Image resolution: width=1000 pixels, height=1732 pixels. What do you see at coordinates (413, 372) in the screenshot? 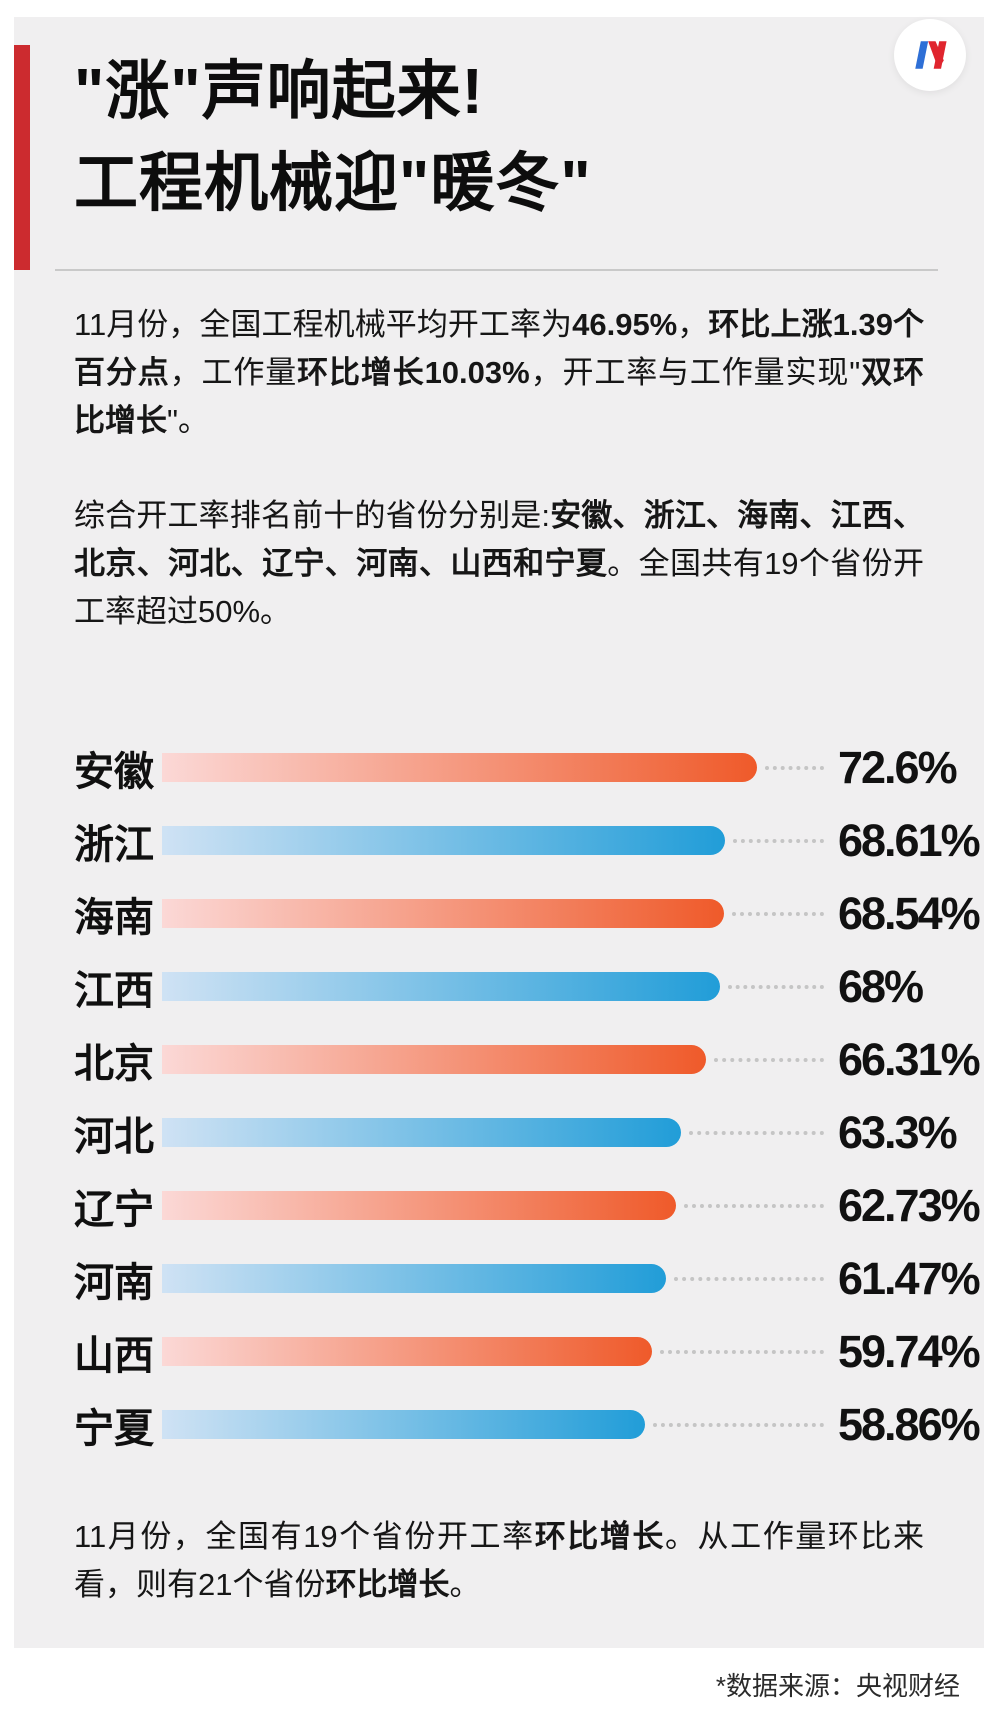
I see `bold-text: 环比增长10.03%` at bounding box center [413, 372].